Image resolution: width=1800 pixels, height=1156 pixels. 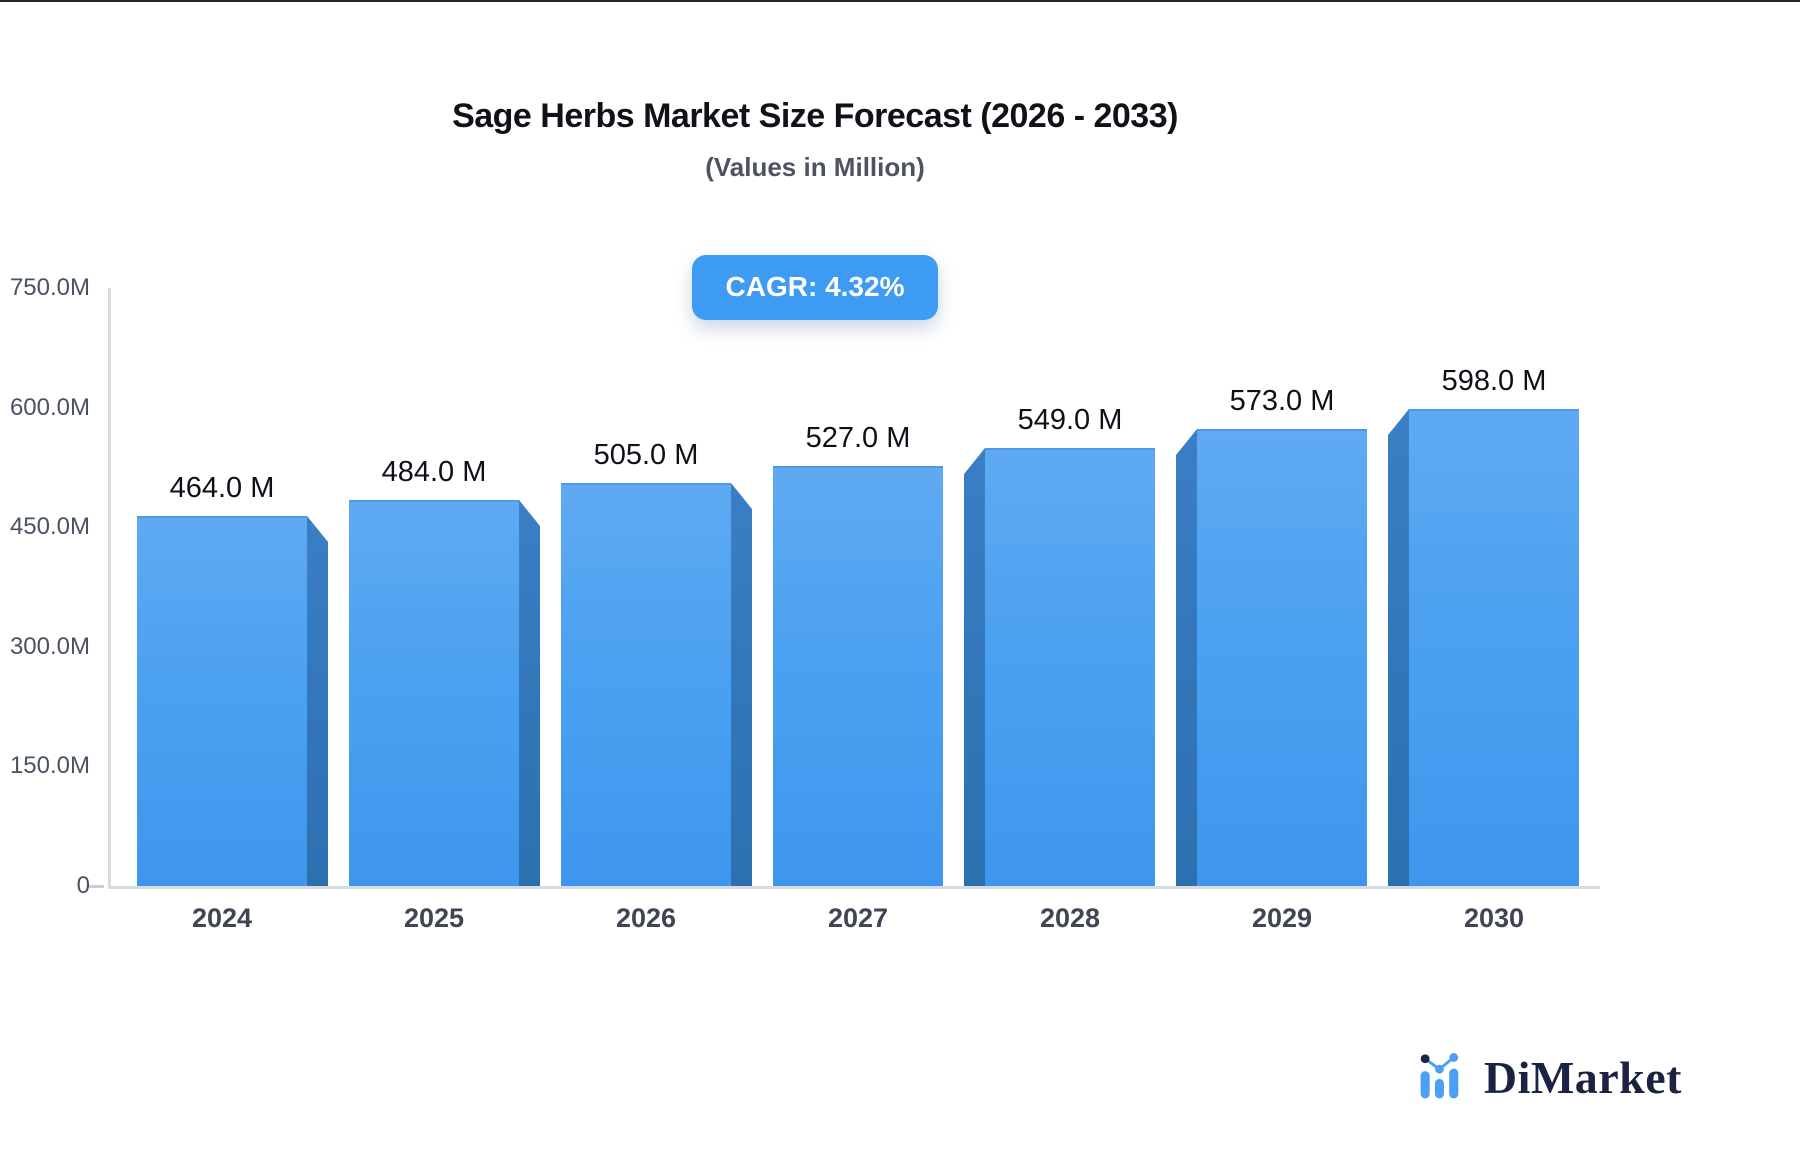 What do you see at coordinates (1494, 647) in the screenshot?
I see `bar-2030` at bounding box center [1494, 647].